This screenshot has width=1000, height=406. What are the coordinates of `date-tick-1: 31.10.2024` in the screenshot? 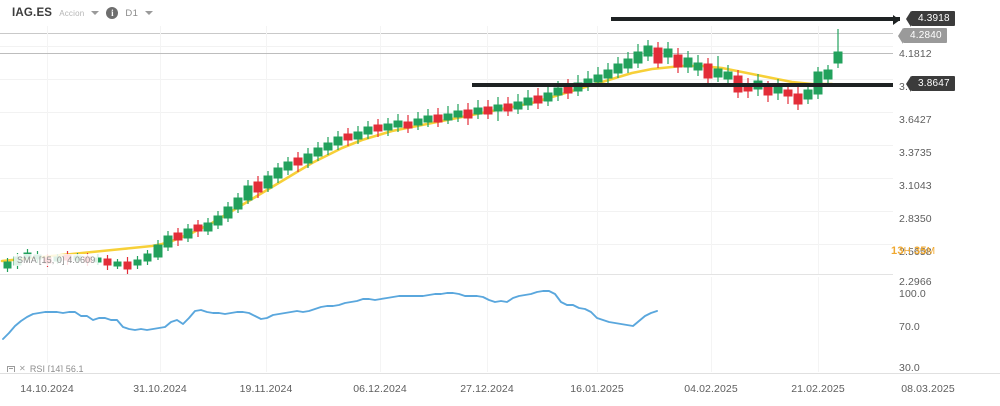 It's located at (160, 389).